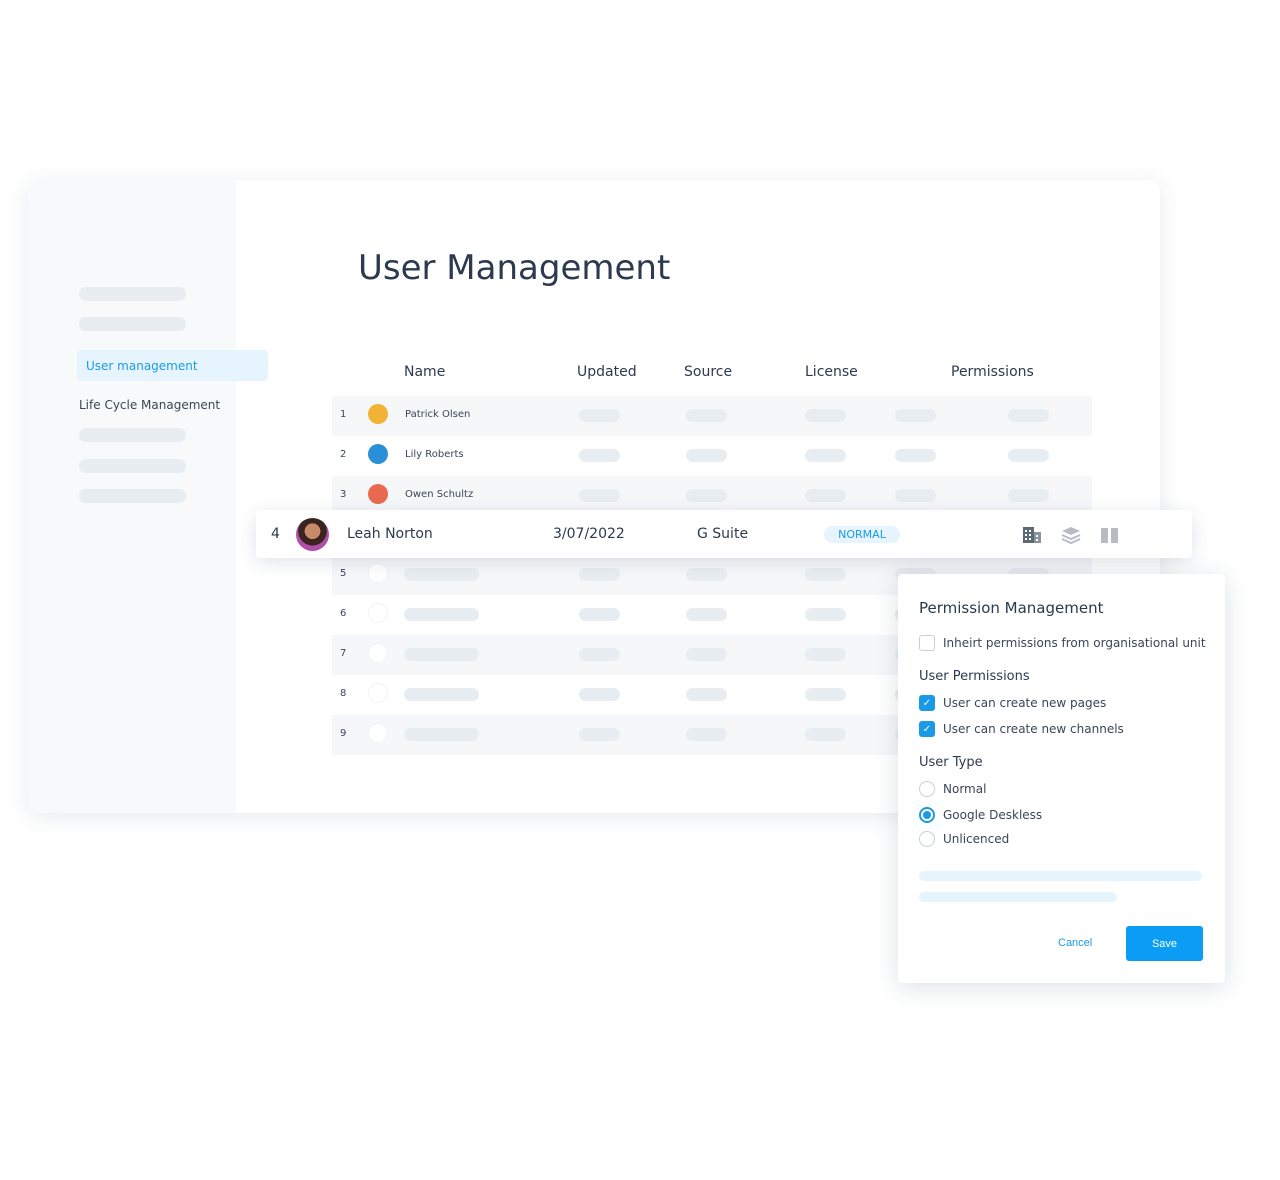 This screenshot has height=1180, width=1280. What do you see at coordinates (965, 789) in the screenshot?
I see `radio-label: Normal` at bounding box center [965, 789].